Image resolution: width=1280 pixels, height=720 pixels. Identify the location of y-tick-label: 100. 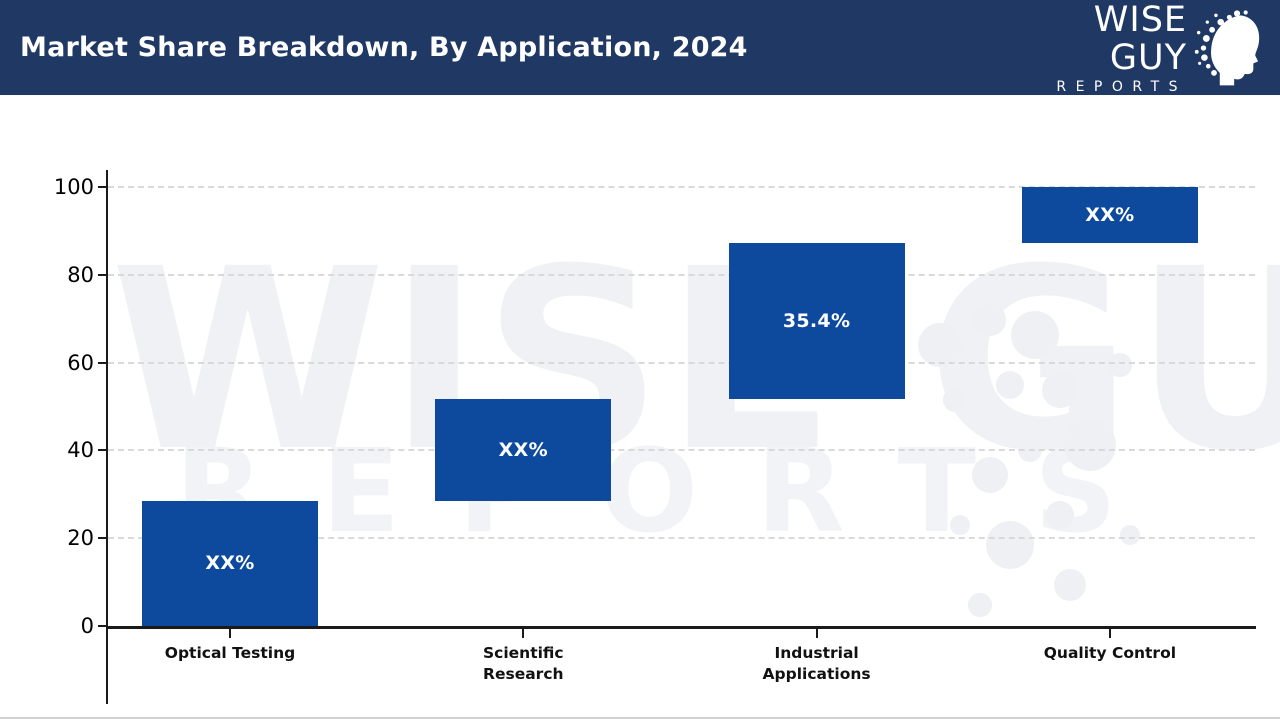
(73, 187).